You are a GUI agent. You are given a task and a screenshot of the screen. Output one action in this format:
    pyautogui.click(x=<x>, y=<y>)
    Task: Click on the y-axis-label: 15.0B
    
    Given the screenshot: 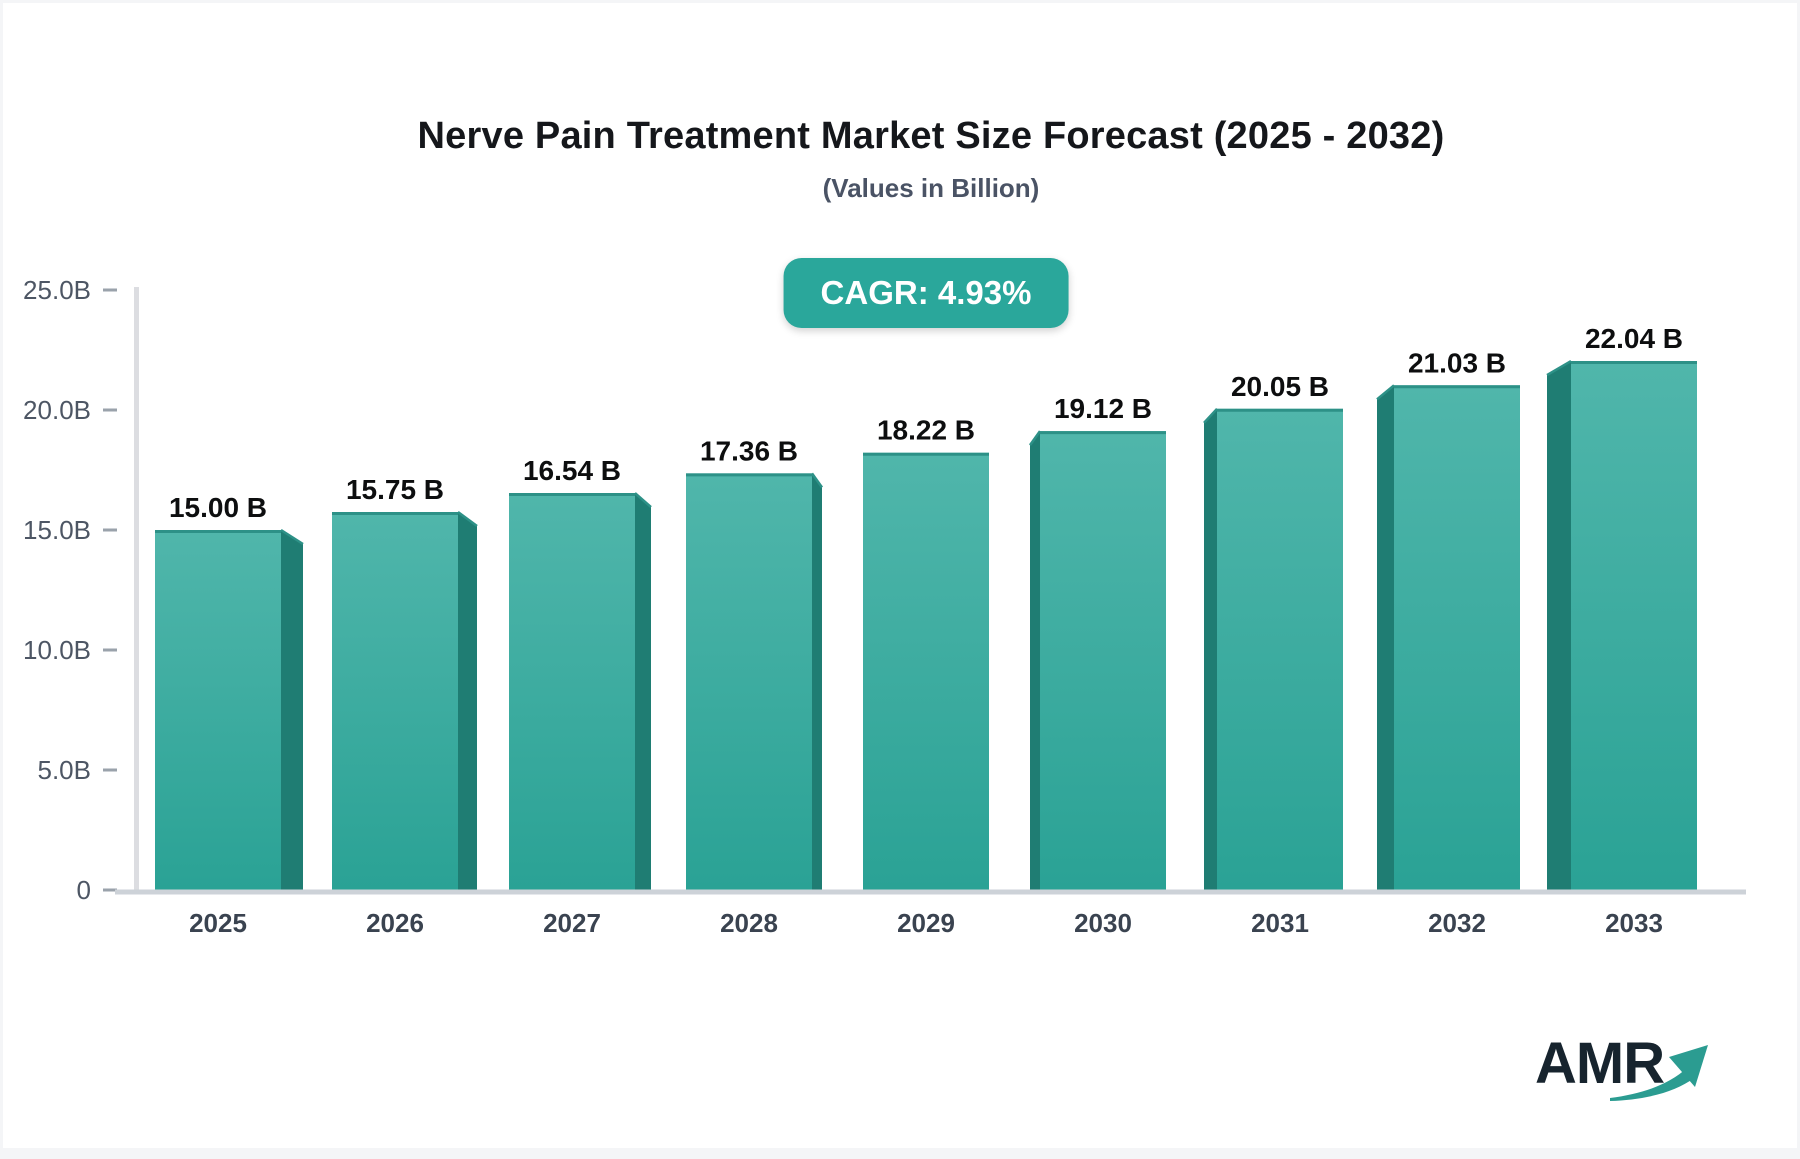 What is the action you would take?
    pyautogui.click(x=57, y=530)
    